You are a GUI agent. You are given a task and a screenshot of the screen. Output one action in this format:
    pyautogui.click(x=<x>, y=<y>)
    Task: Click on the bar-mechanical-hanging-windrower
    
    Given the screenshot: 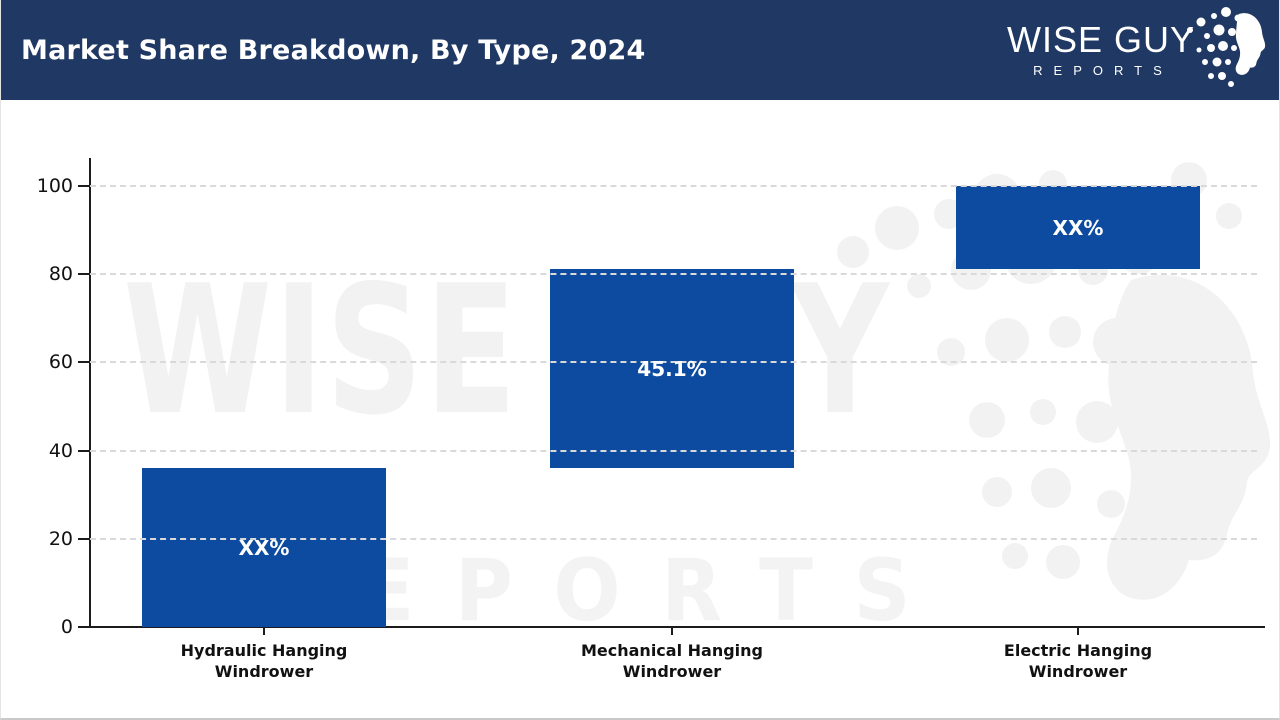 What is the action you would take?
    pyautogui.click(x=672, y=369)
    